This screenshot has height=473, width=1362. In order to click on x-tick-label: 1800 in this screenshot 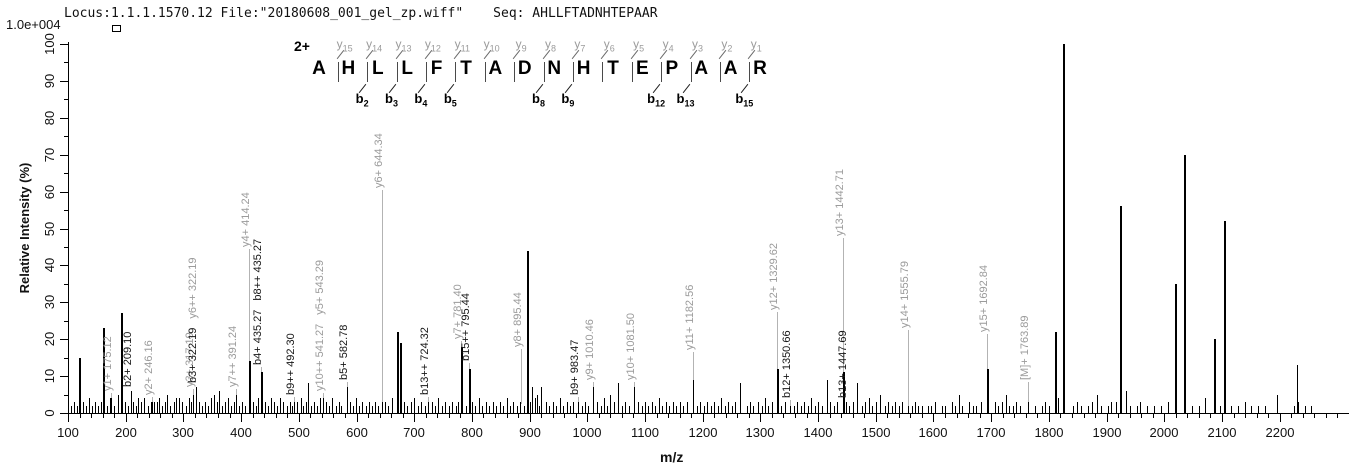, I will do `click(1049, 432)`.